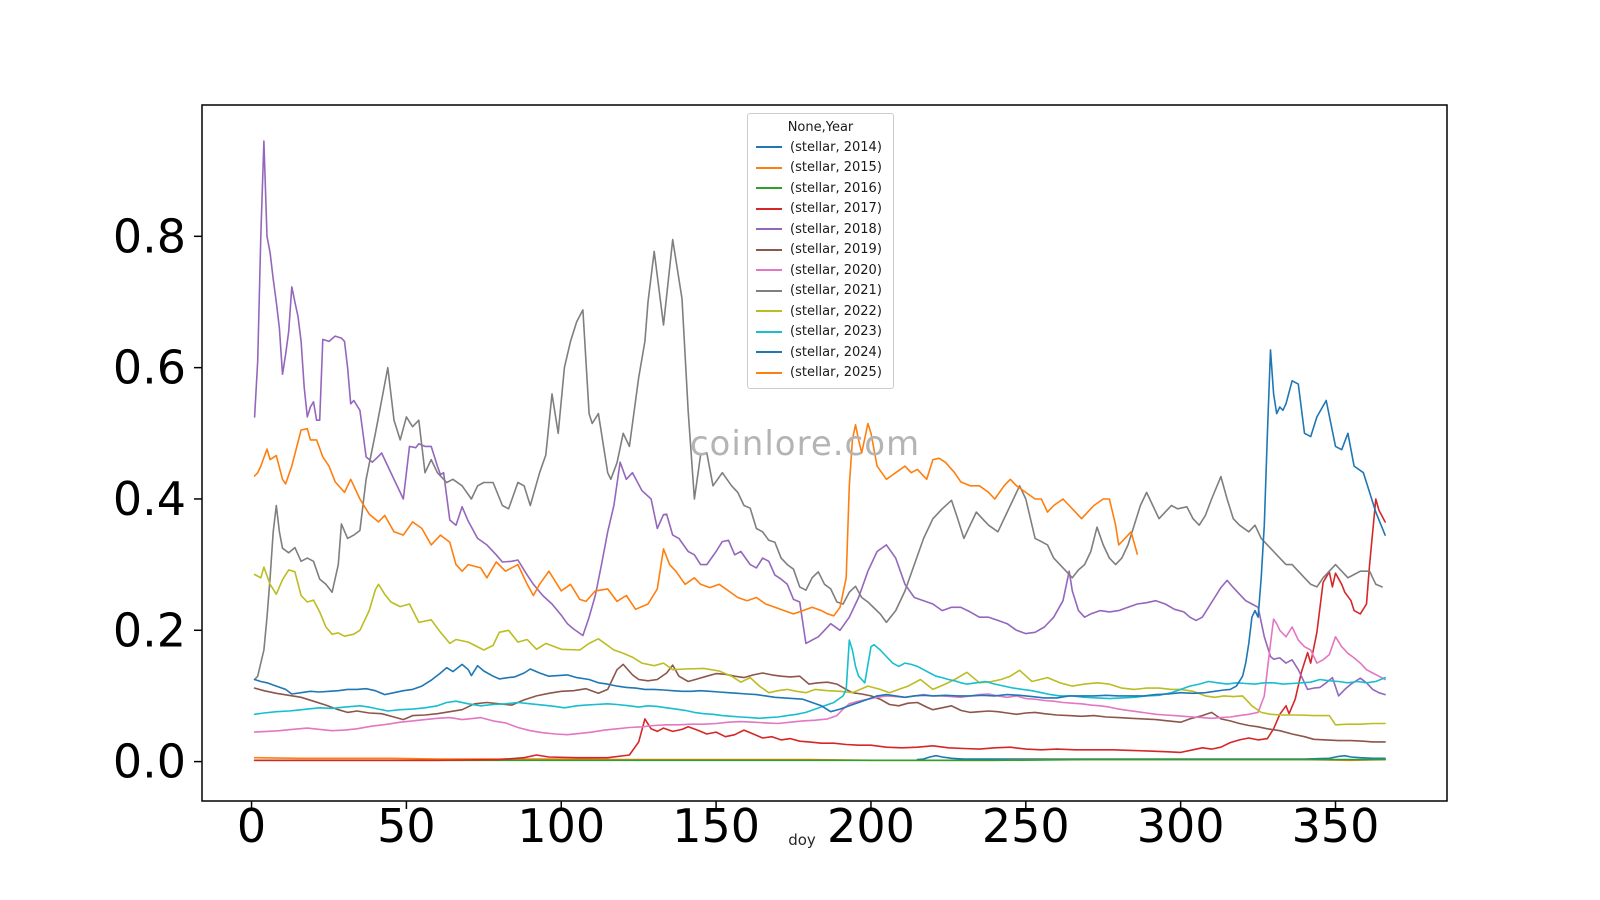 The height and width of the screenshot is (900, 1600). I want to click on y-tick-label: 0.0, so click(149, 762).